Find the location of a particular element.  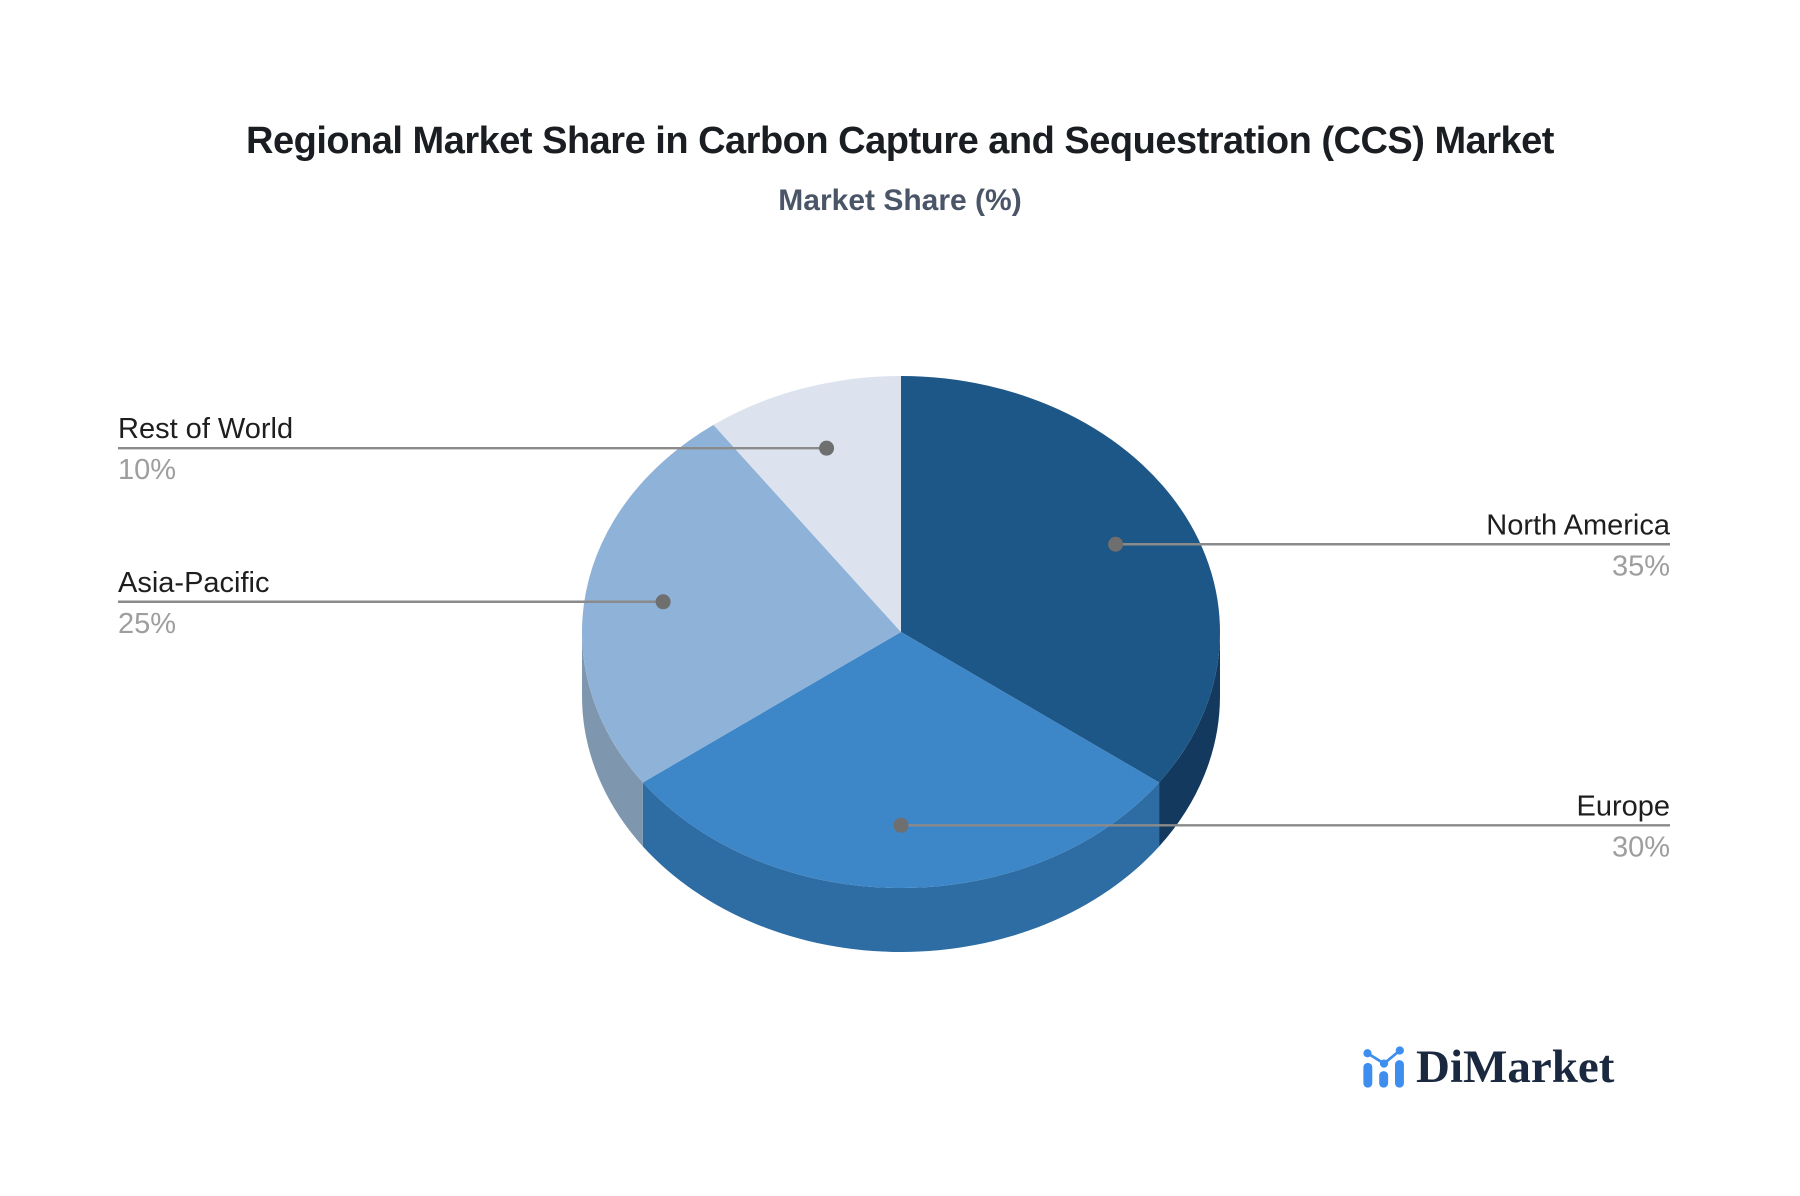

slice-label-north-america: North America is located at coordinates (1578, 525).